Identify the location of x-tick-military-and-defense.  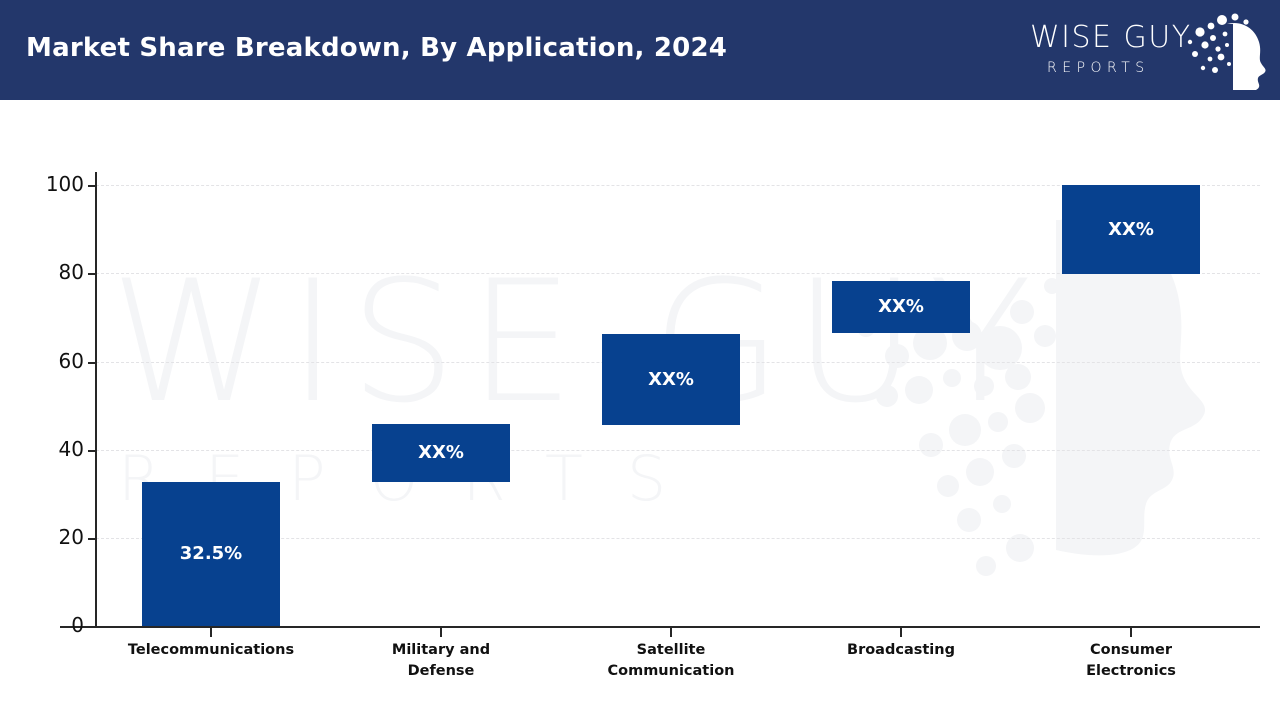
(441, 632).